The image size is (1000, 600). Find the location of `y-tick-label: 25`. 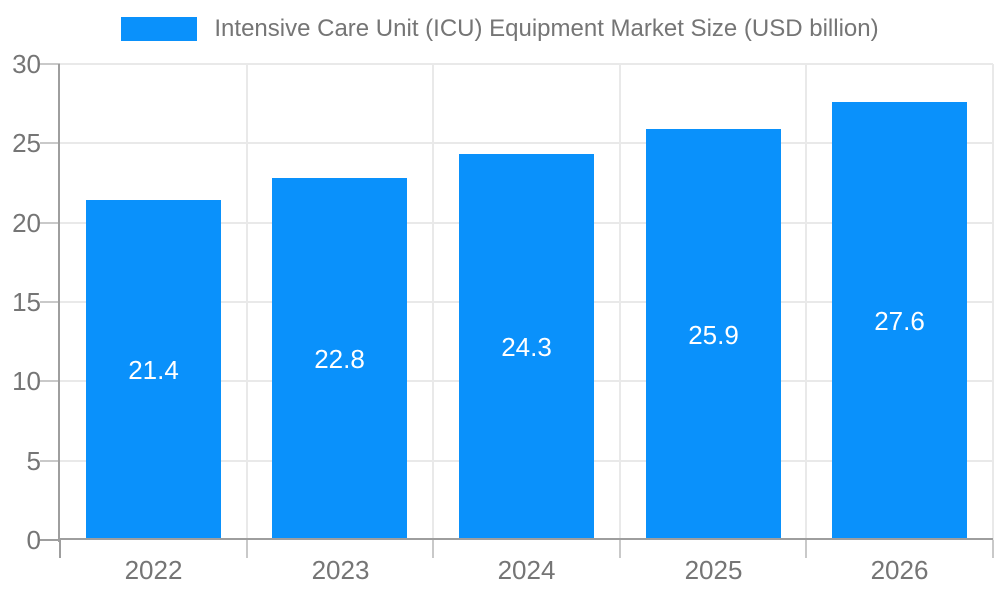

y-tick-label: 25 is located at coordinates (26, 143).